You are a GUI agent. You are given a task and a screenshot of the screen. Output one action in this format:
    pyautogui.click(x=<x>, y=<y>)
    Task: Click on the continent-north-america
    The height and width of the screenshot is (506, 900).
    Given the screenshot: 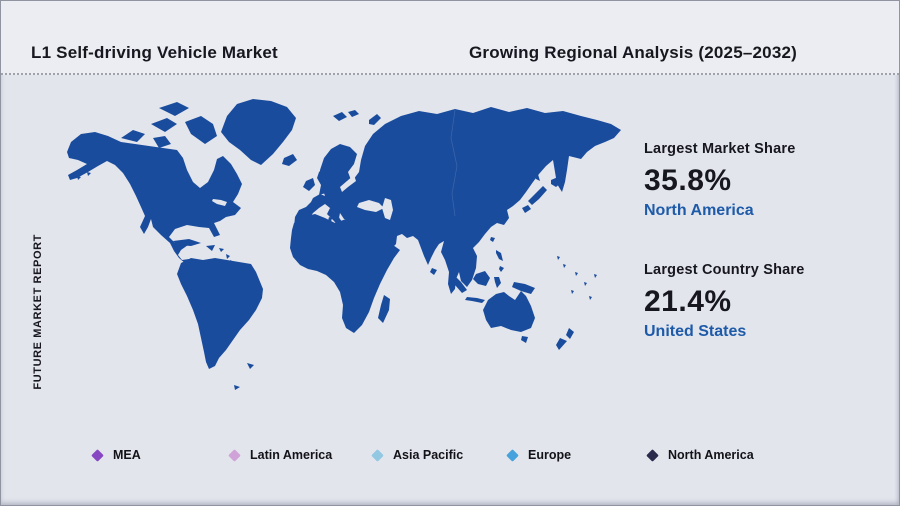 What is the action you would take?
    pyautogui.click(x=154, y=200)
    